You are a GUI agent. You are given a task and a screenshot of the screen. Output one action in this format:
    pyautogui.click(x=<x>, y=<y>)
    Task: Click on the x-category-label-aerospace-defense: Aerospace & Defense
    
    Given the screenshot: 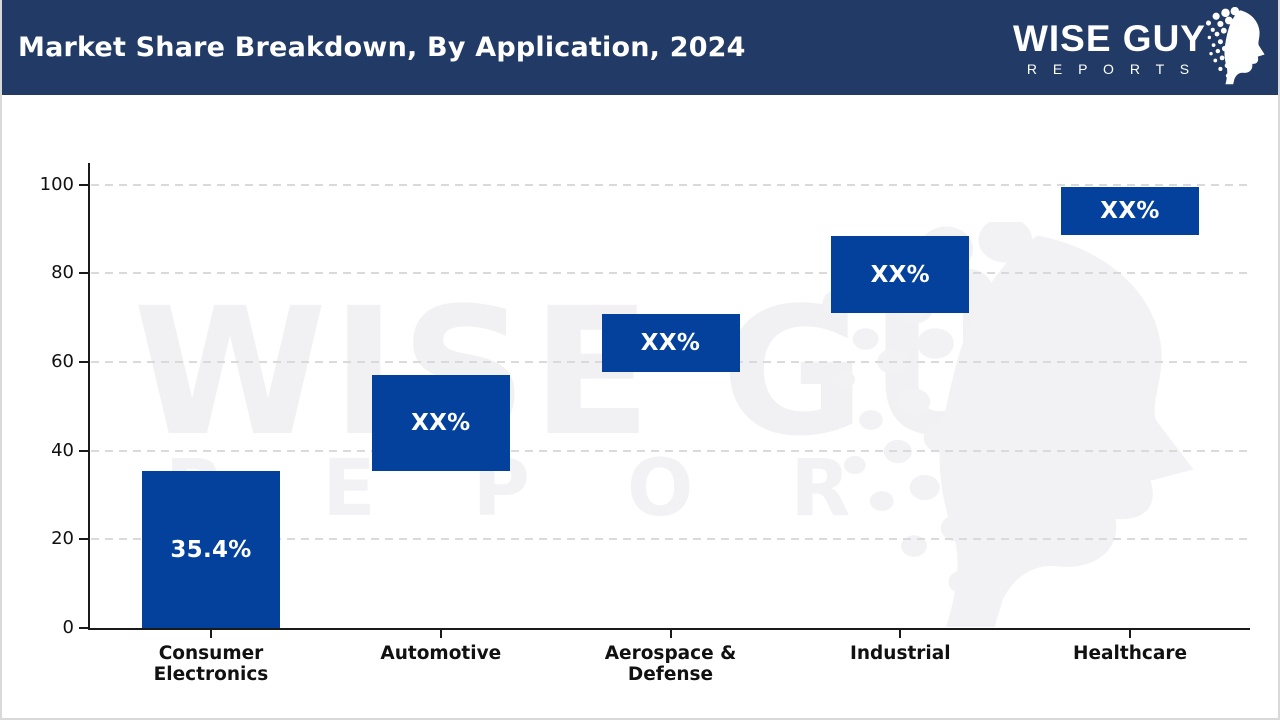 What is the action you would take?
    pyautogui.click(x=671, y=664)
    